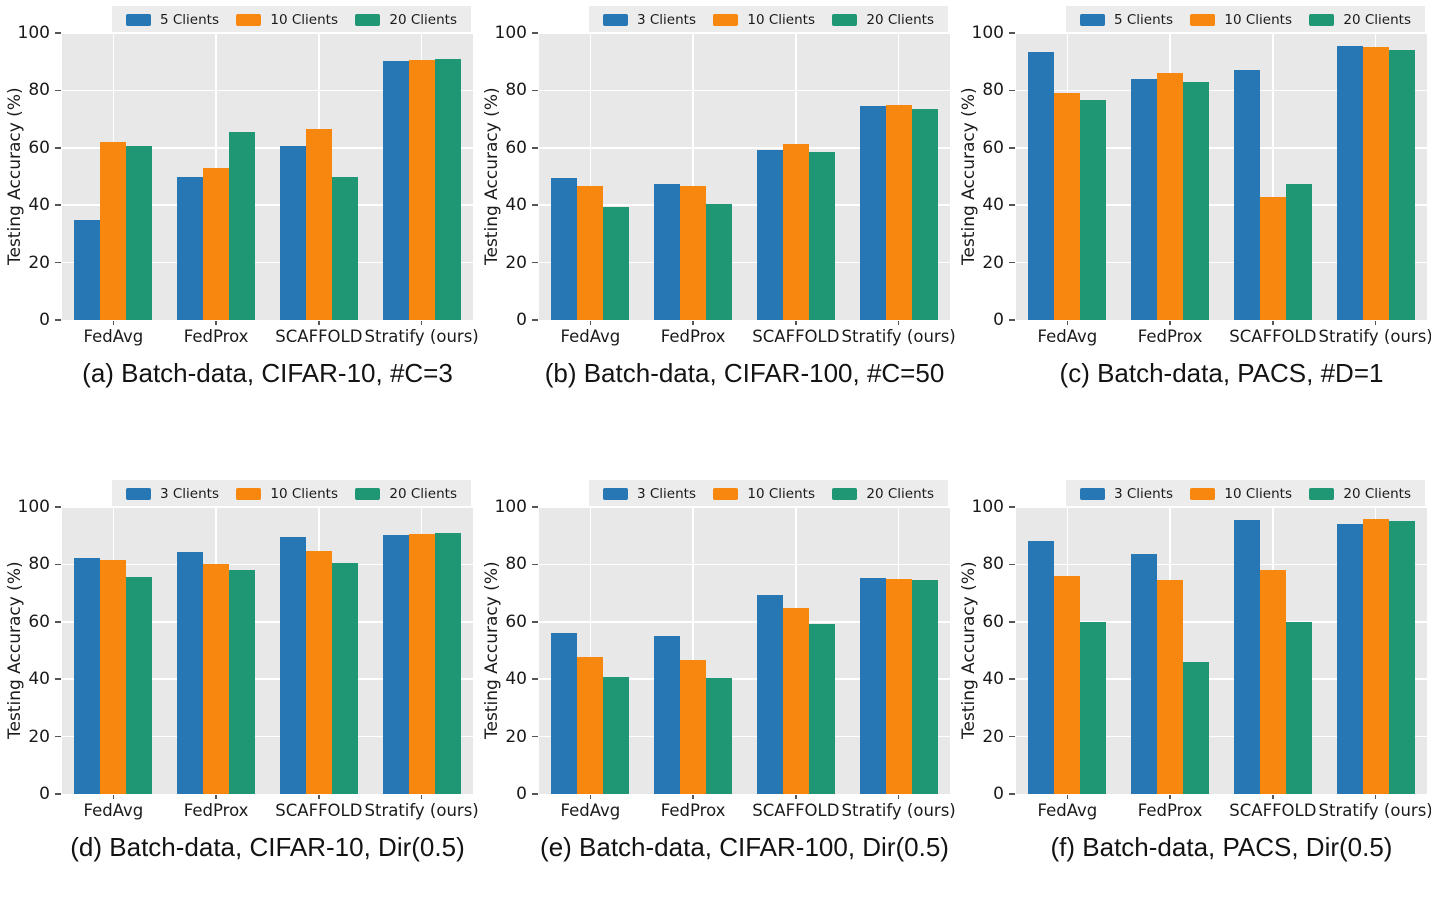  What do you see at coordinates (993, 262) in the screenshot?
I see `y-tick-label: 20` at bounding box center [993, 262].